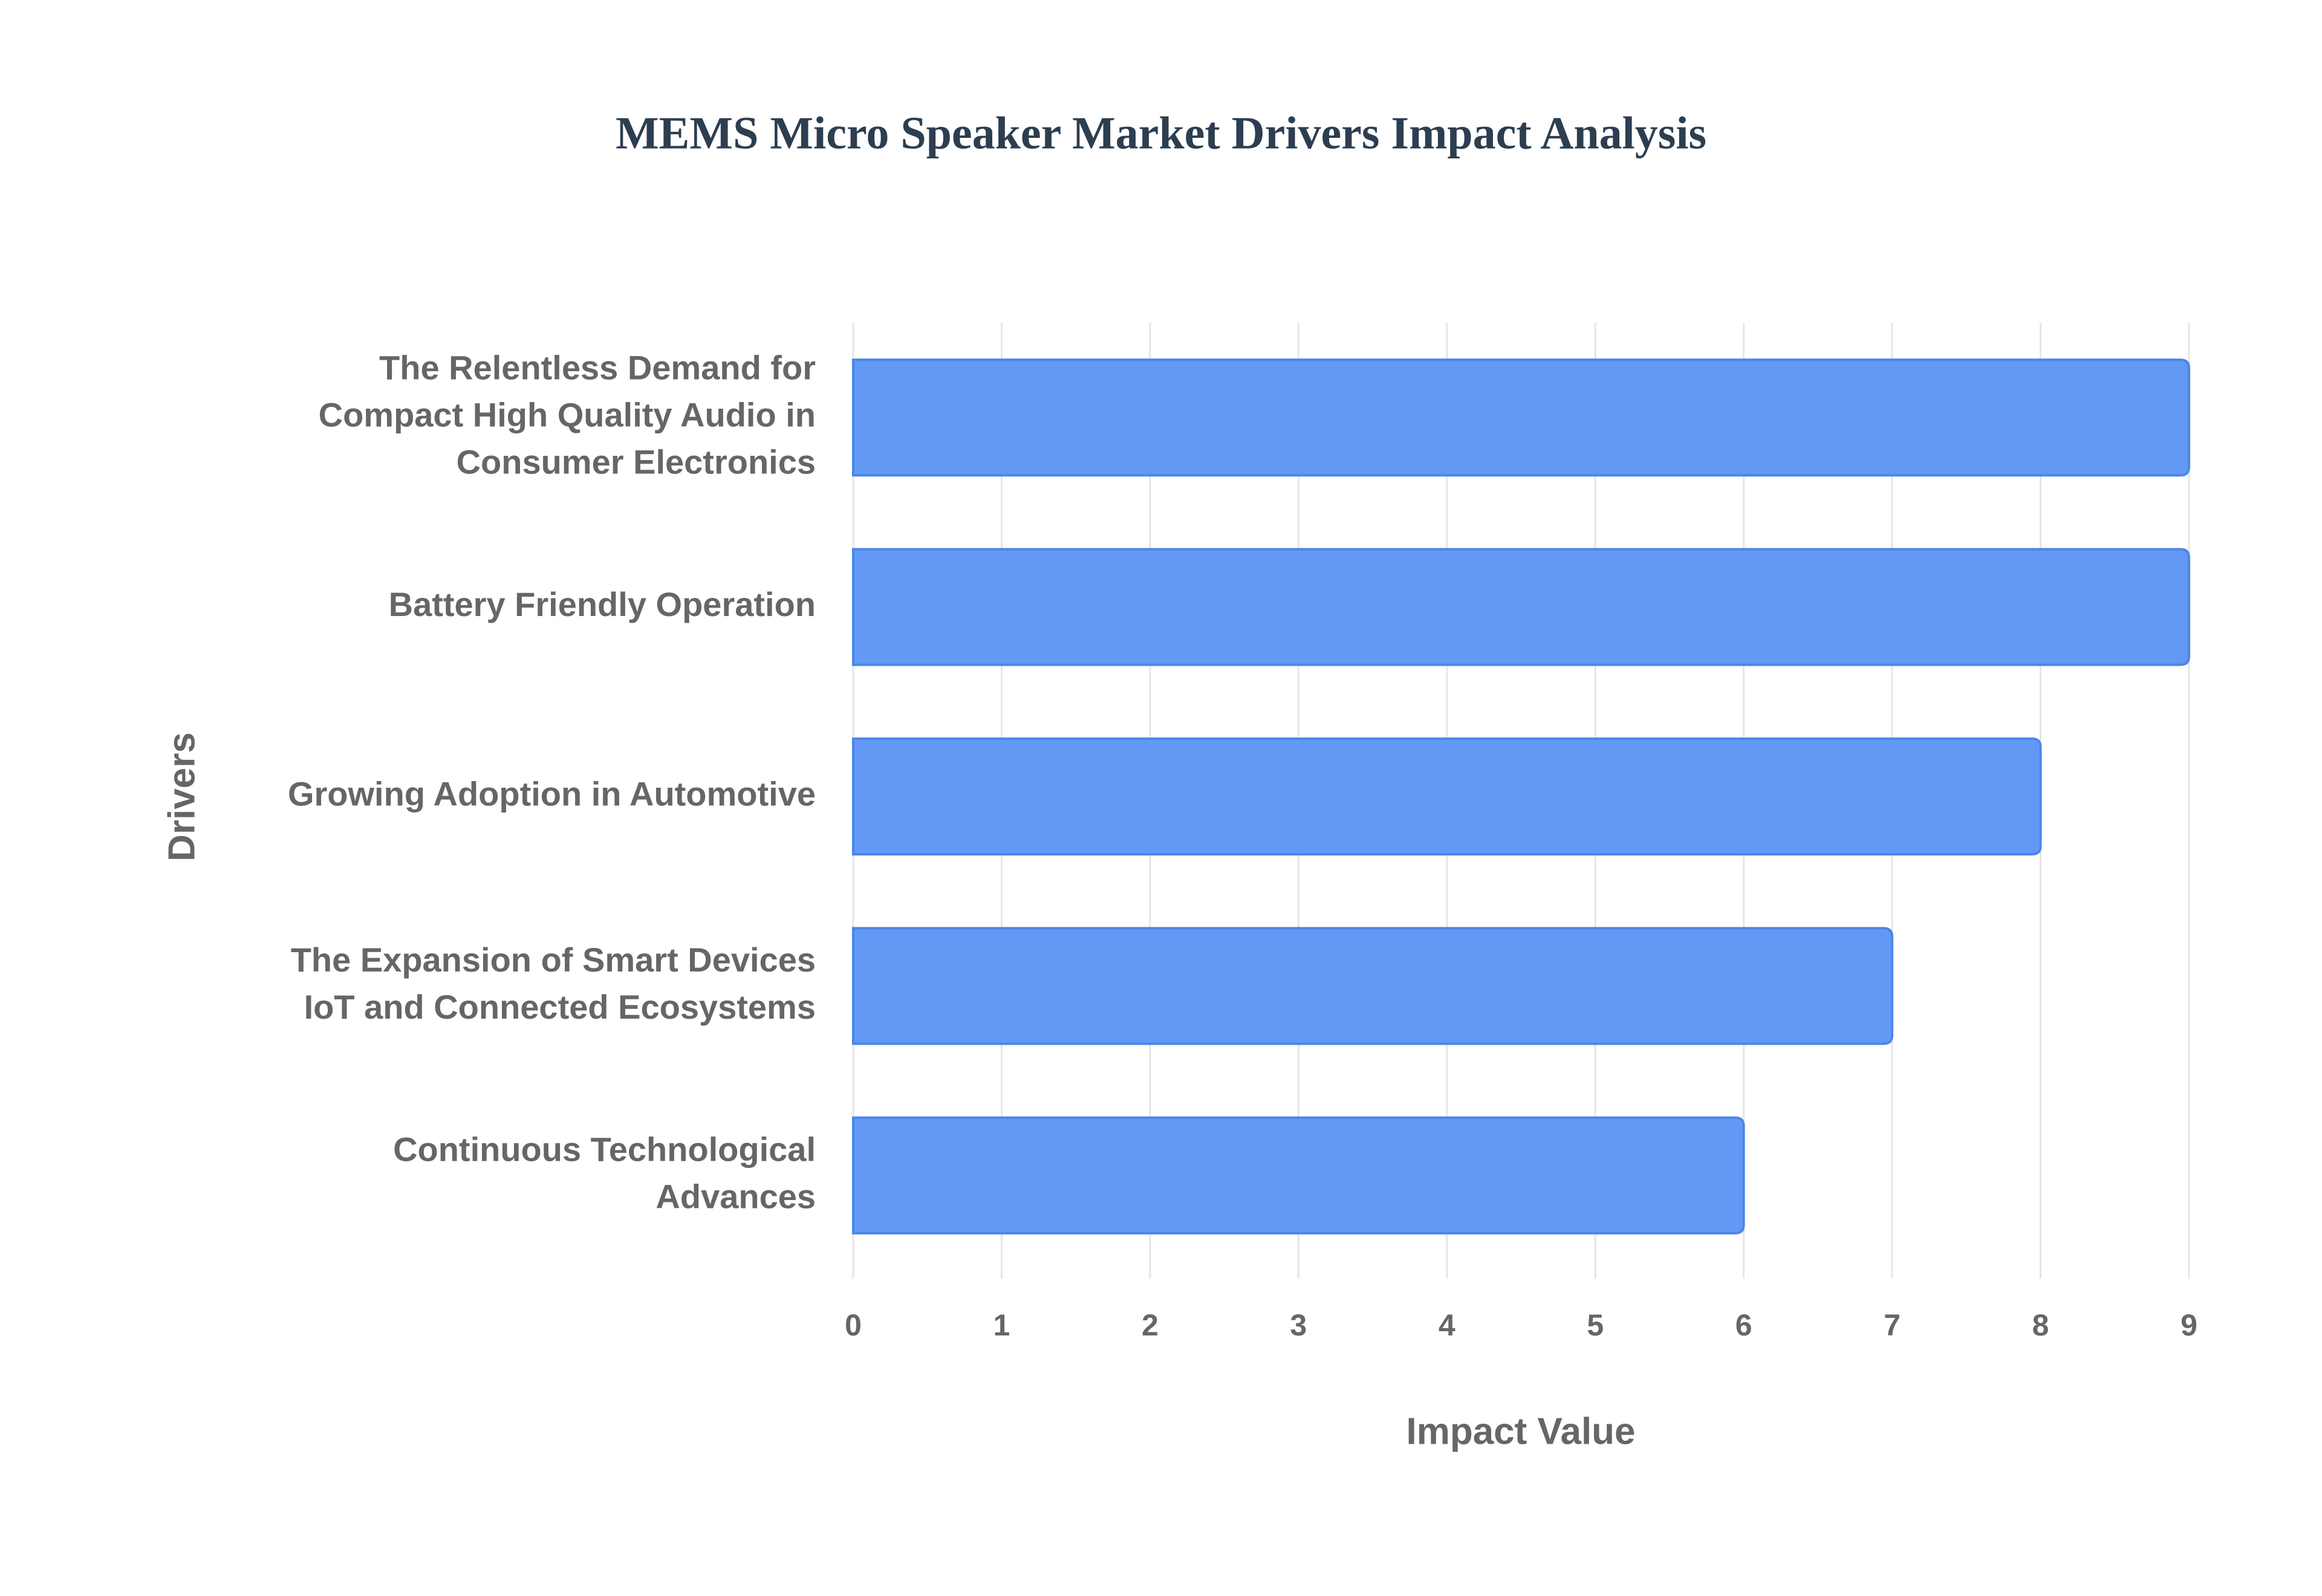 This screenshot has height=1596, width=2322. I want to click on x-tick-label: 7, so click(1892, 1325).